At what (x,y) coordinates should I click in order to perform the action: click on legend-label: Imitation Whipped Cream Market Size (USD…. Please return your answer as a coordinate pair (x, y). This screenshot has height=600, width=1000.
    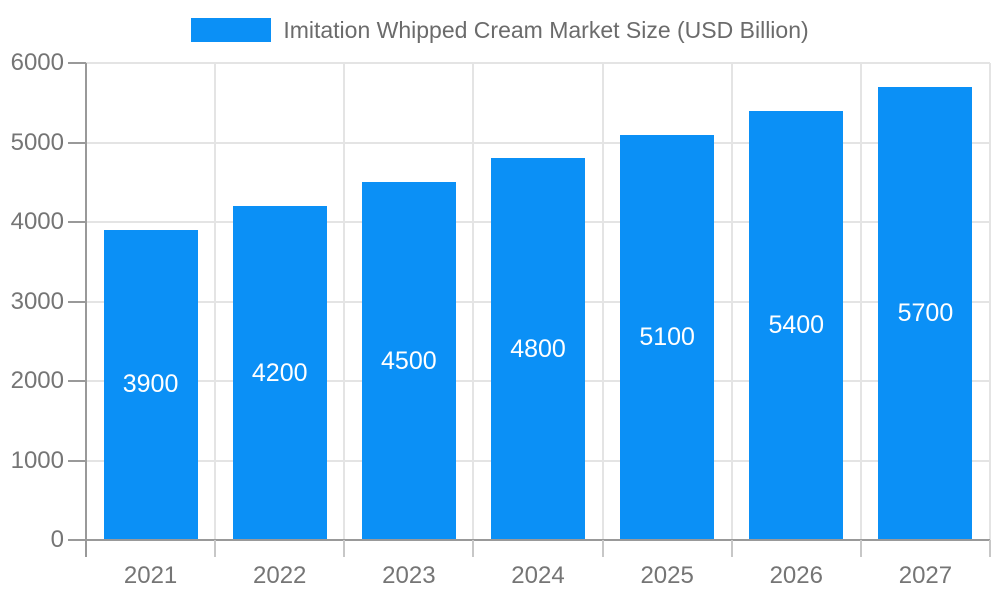
    Looking at the image, I should click on (546, 29).